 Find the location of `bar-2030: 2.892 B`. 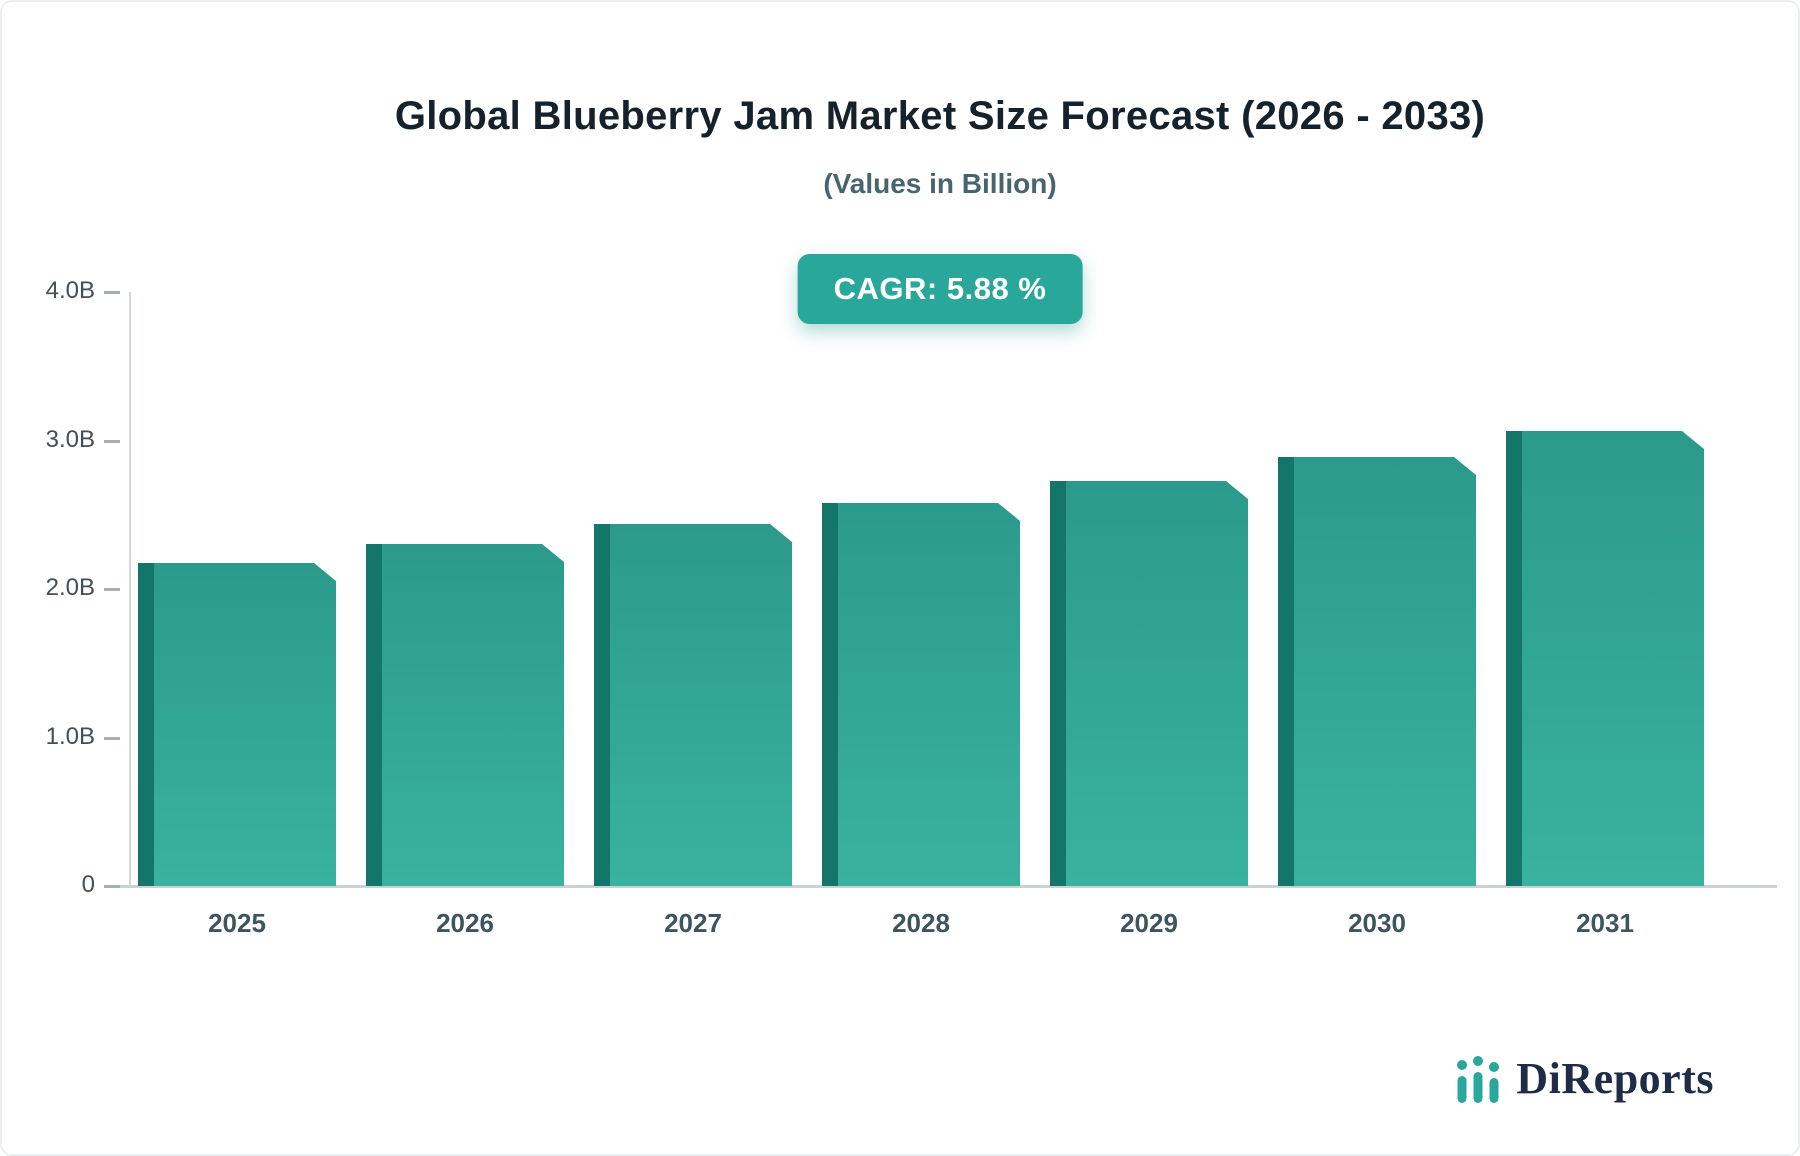

bar-2030: 2.892 B is located at coordinates (1377, 671).